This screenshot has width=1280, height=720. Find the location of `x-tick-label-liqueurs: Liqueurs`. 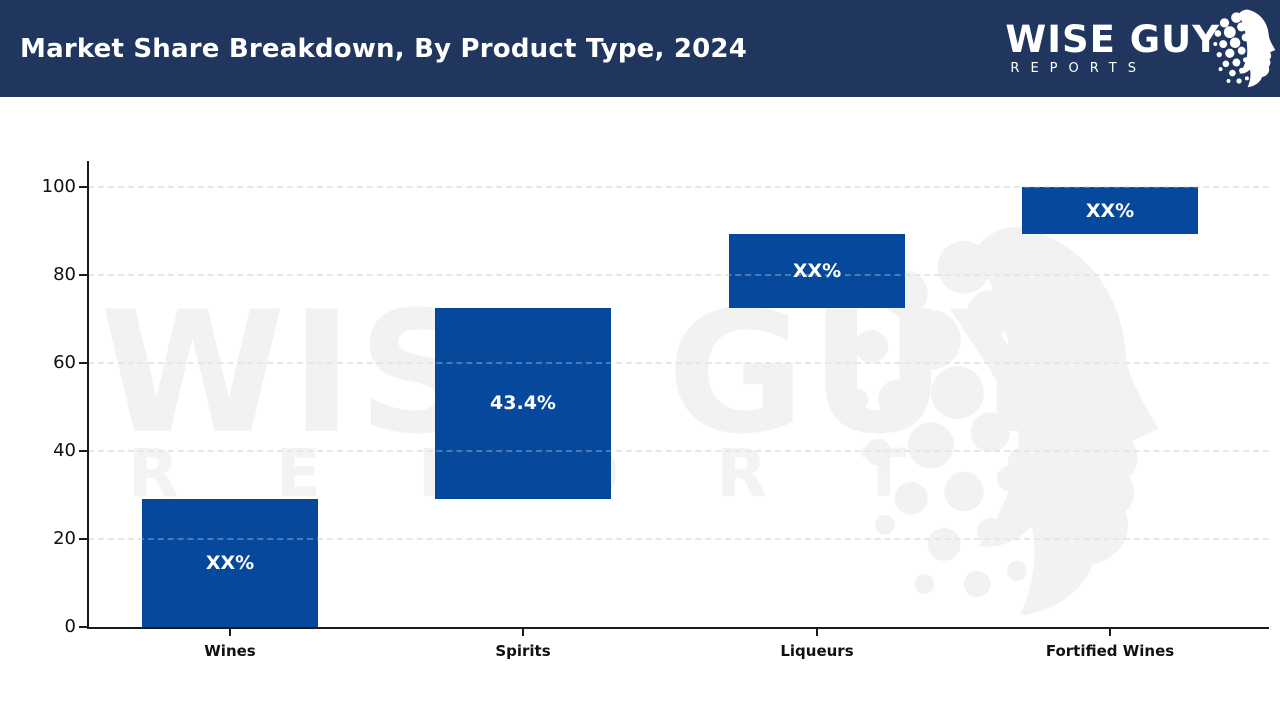

x-tick-label-liqueurs: Liqueurs is located at coordinates (817, 651).